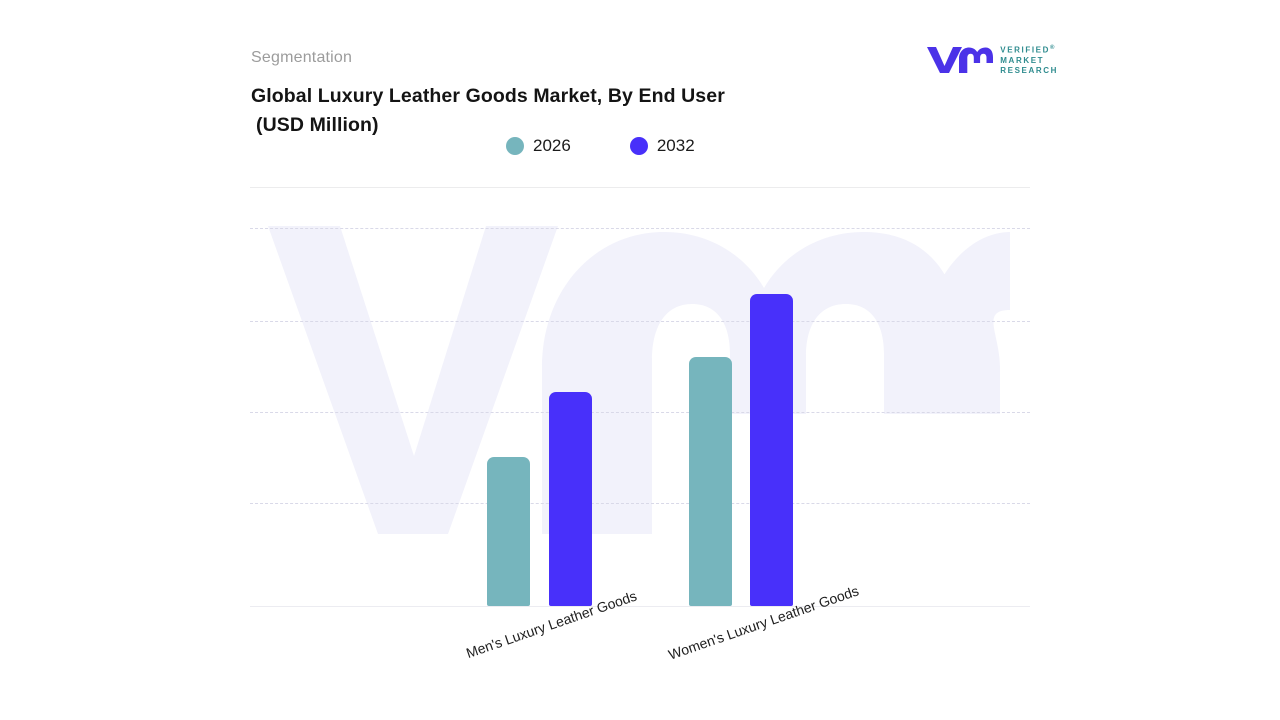 Image resolution: width=1280 pixels, height=720 pixels. What do you see at coordinates (600, 146) in the screenshot?
I see `chart-legend: 2026 2032` at bounding box center [600, 146].